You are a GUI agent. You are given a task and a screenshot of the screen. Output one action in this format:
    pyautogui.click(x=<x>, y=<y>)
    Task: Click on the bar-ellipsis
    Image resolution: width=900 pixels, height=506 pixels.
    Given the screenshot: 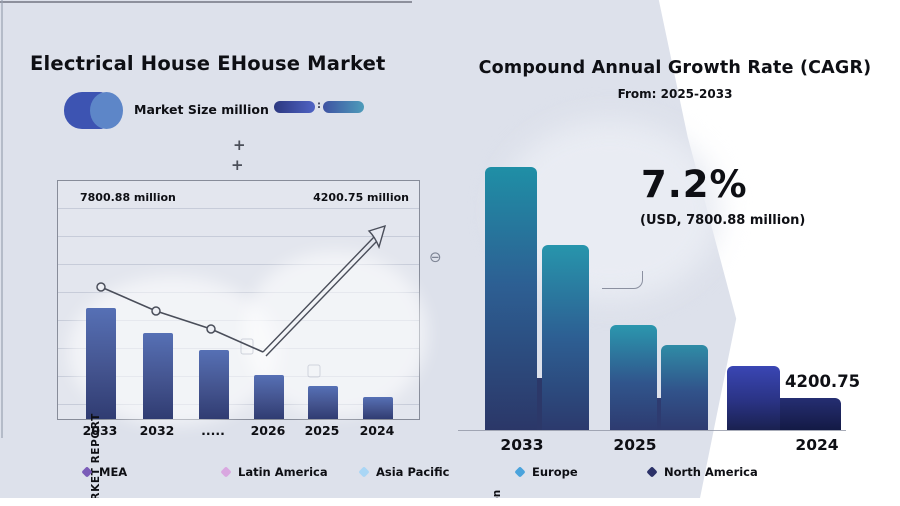 What is the action you would take?
    pyautogui.click(x=214, y=384)
    